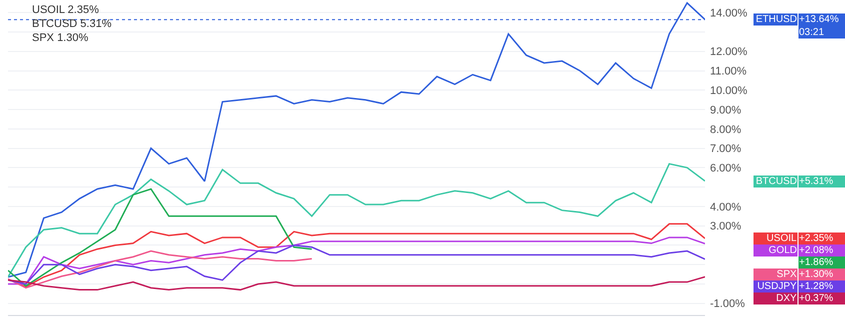  I want to click on text: +0.37%, so click(816, 298).